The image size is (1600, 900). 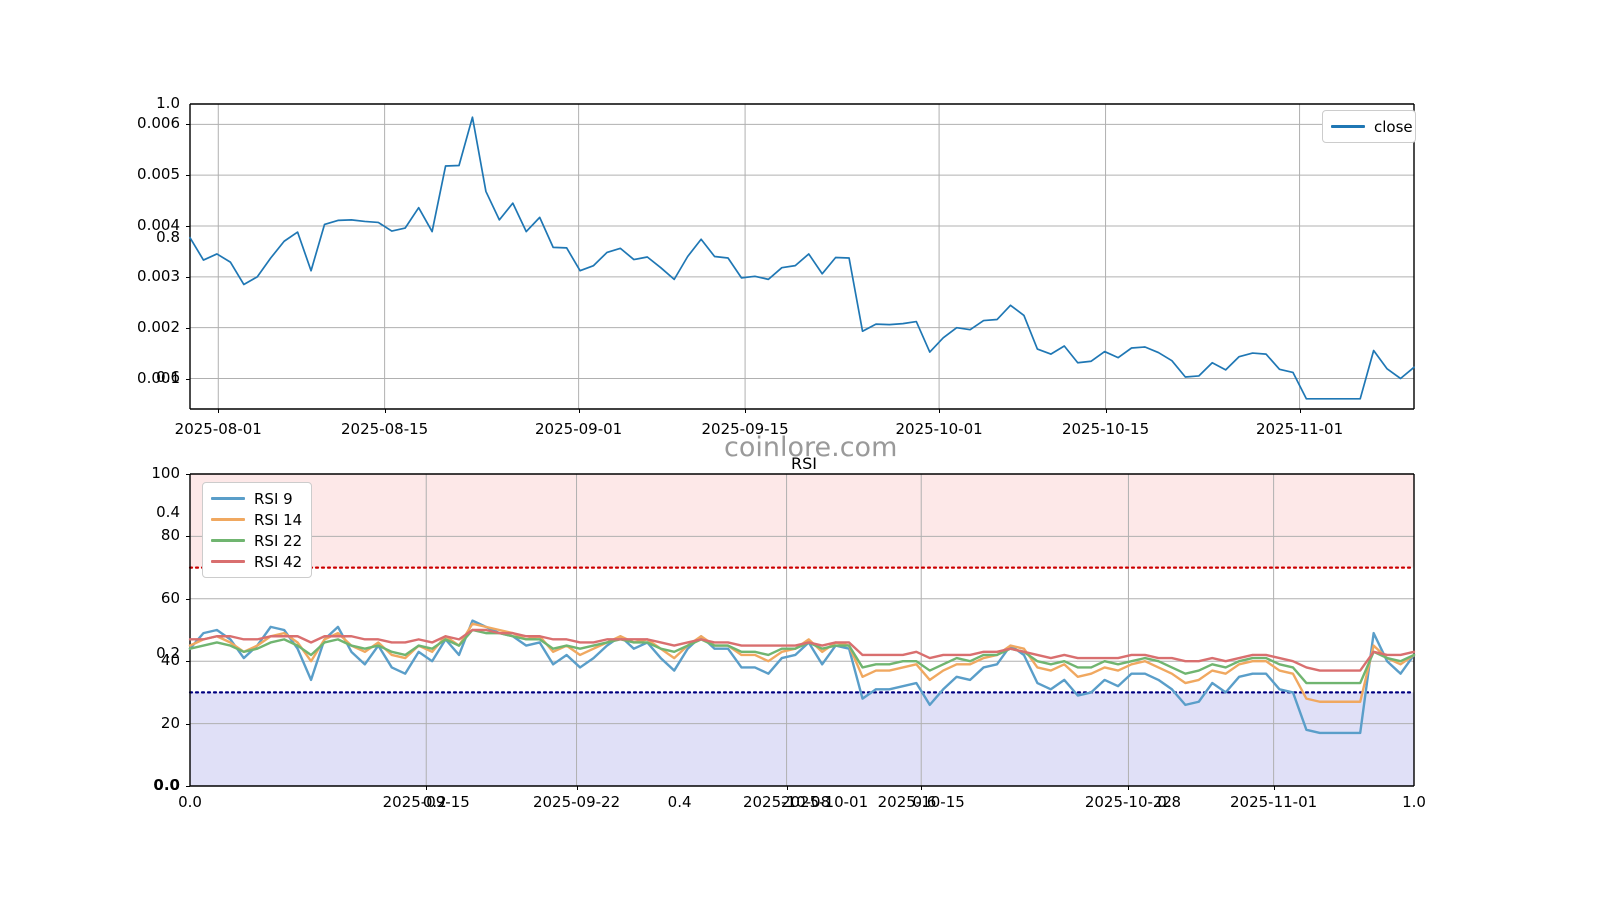 I want to click on price-y-tick-0.001: 0.001, so click(x=158, y=377).